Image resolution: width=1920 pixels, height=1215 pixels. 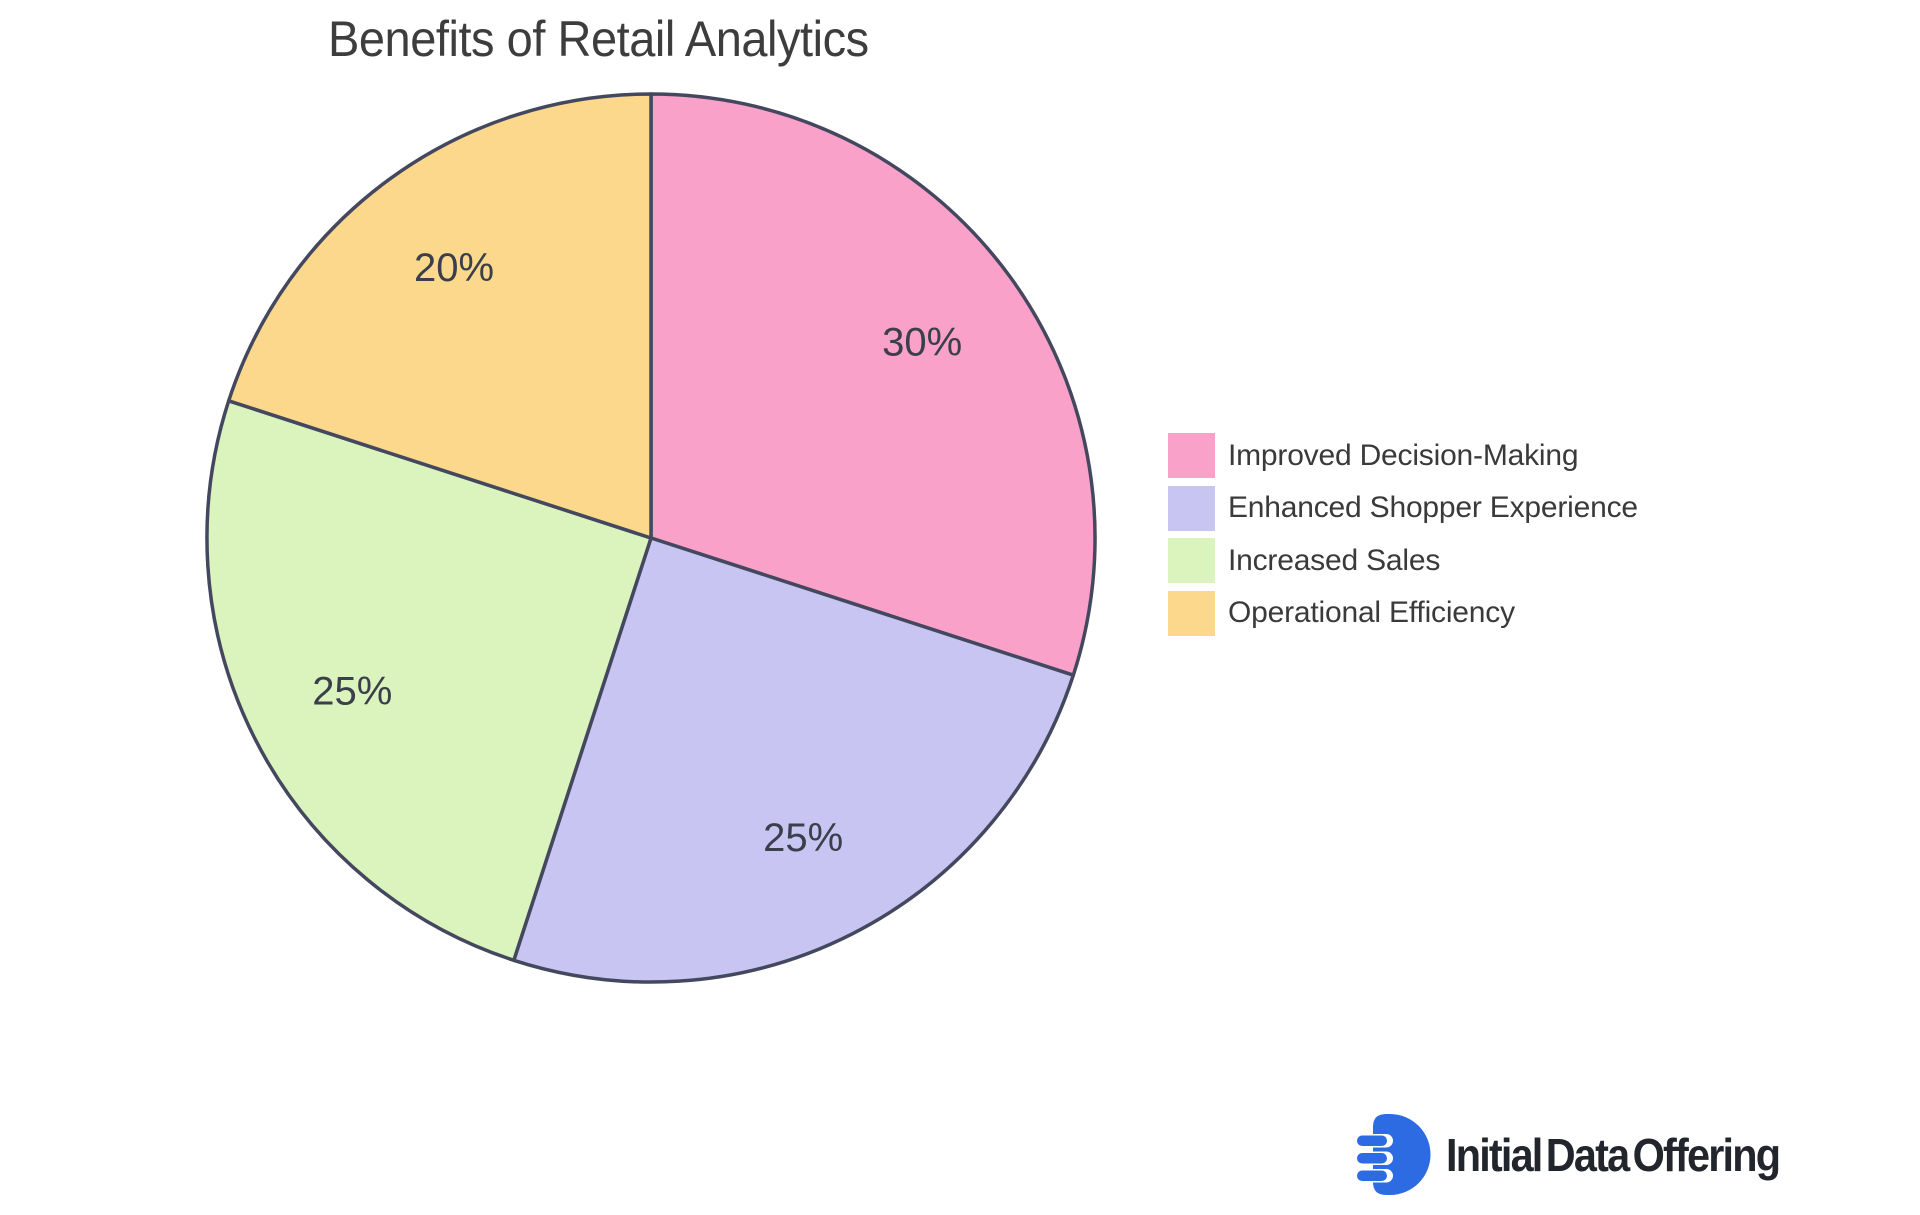 I want to click on brand-logo-text: Initial Data Offering, so click(x=1613, y=1154).